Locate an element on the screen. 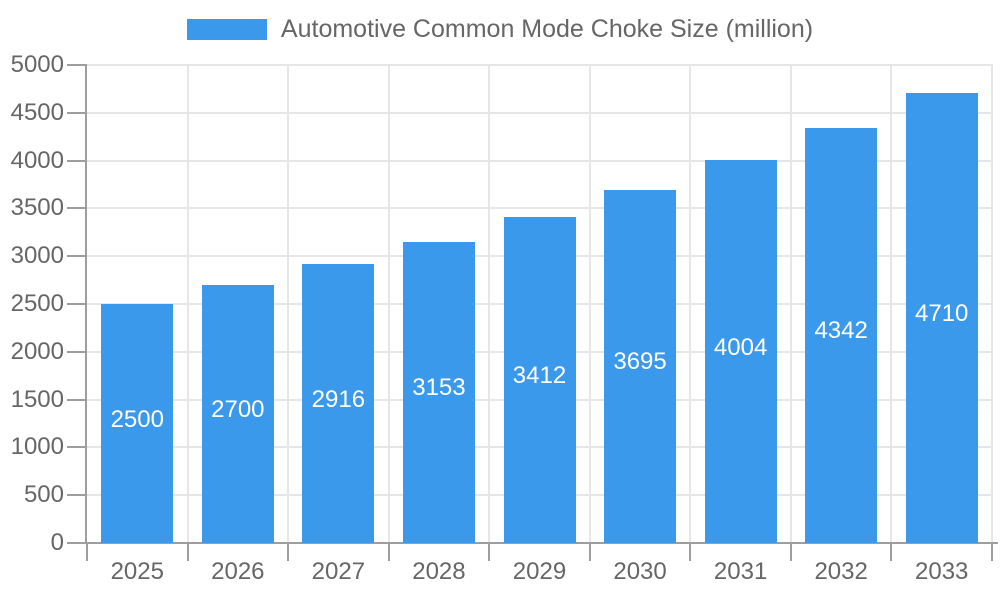 The width and height of the screenshot is (1000, 600). bar-value-label: 4004 is located at coordinates (740, 347).